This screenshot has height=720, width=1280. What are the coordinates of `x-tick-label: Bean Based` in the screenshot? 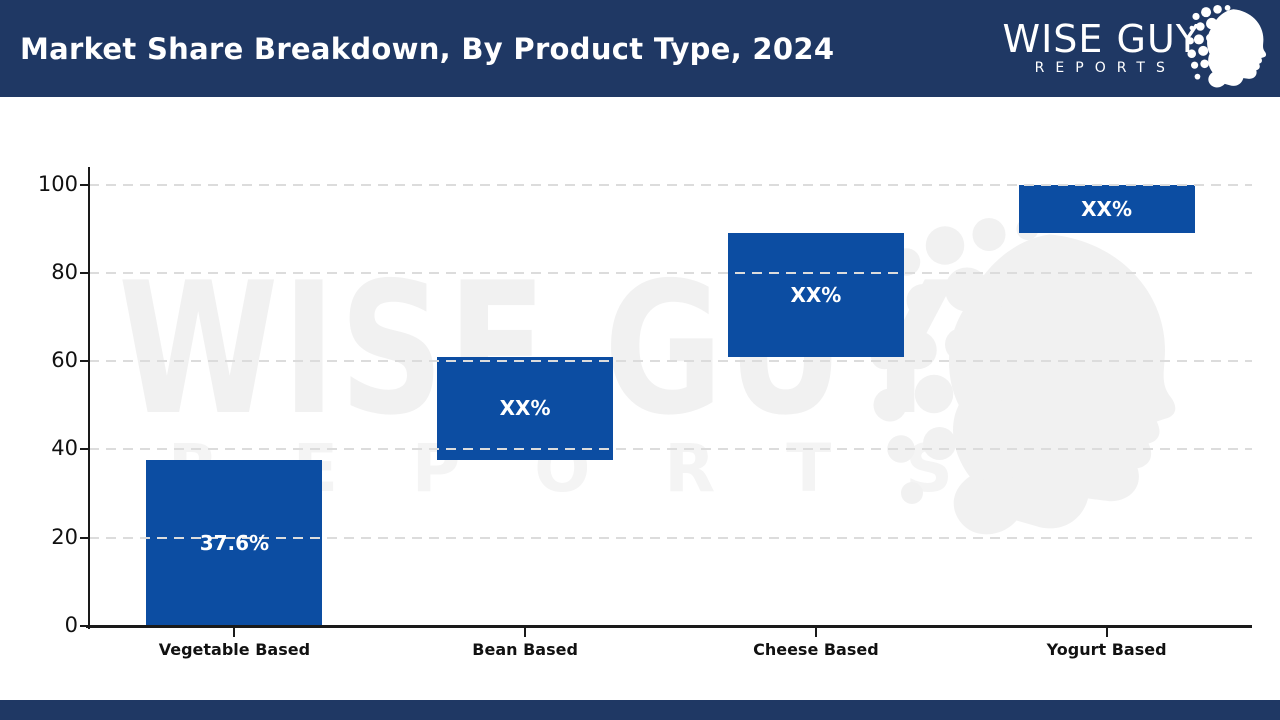 It's located at (525, 649).